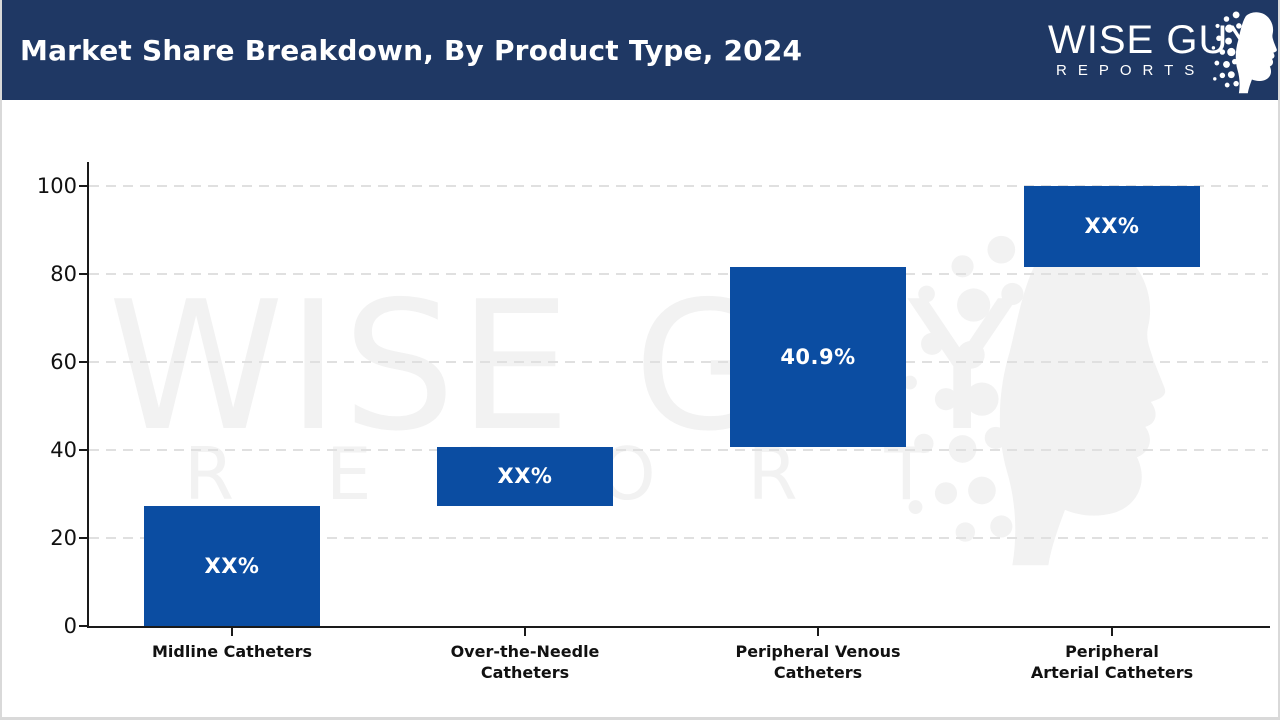 The width and height of the screenshot is (1280, 720). Describe the element at coordinates (1142, 50) in the screenshot. I see `wise-guy-reports-logo: WISE GUY REPORTS` at that location.